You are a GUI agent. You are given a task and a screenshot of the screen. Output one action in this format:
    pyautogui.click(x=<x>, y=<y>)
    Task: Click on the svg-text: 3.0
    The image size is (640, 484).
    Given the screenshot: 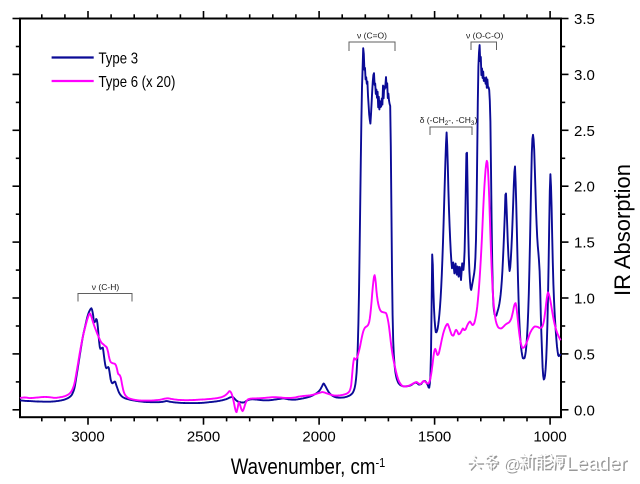 What is the action you would take?
    pyautogui.click(x=584, y=75)
    